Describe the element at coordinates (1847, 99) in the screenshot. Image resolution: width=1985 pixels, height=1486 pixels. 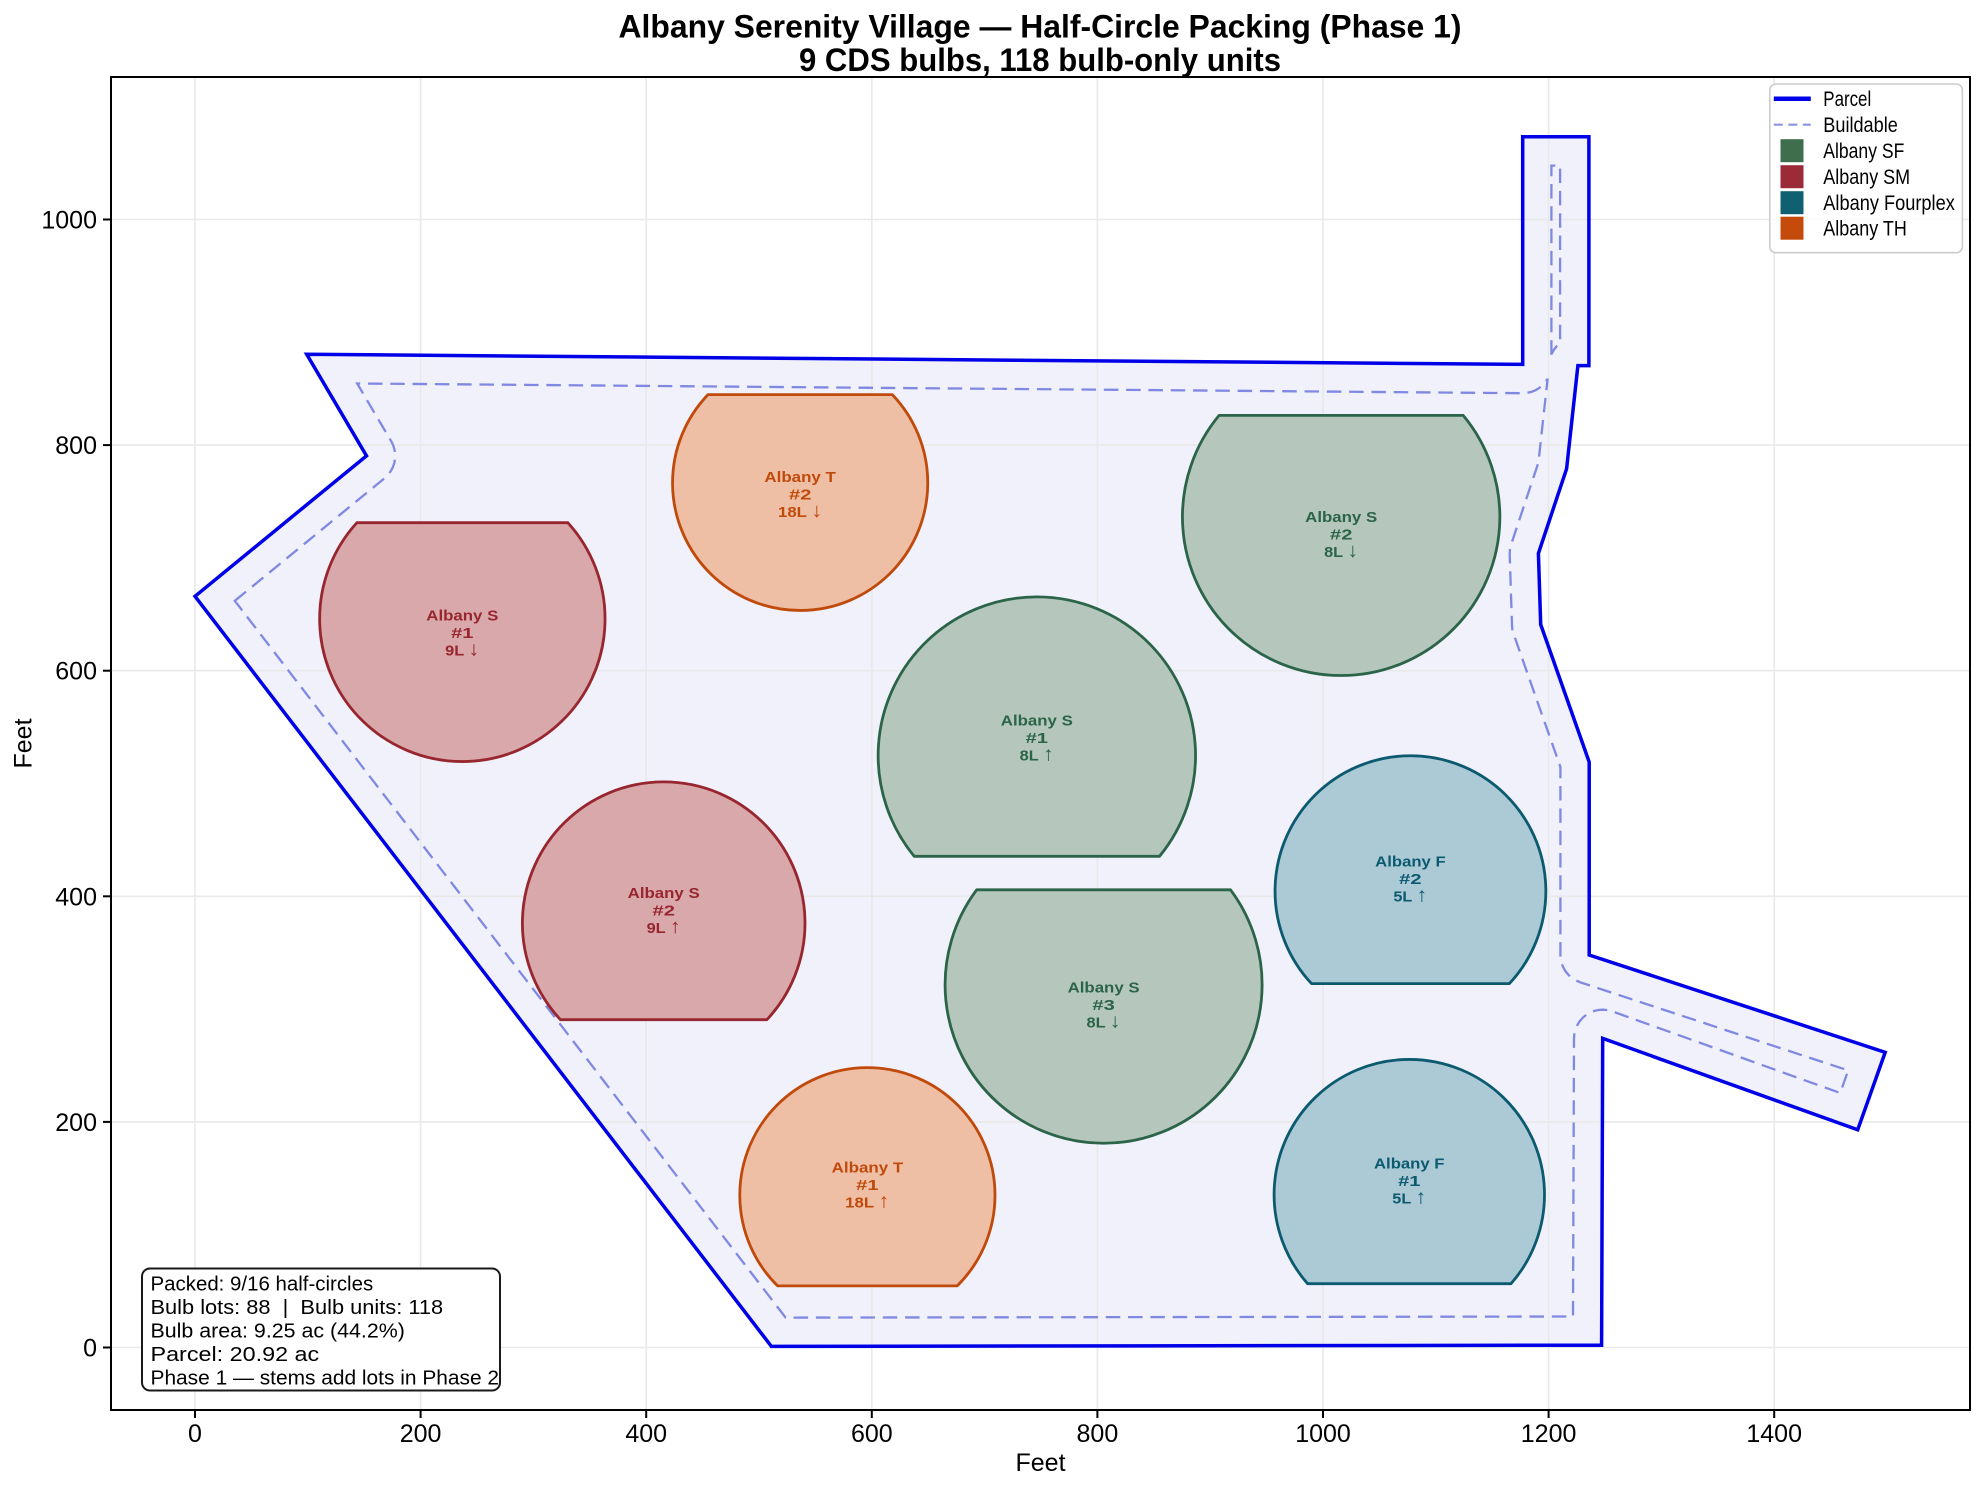
I see `svg-text: Parcel` at that location.